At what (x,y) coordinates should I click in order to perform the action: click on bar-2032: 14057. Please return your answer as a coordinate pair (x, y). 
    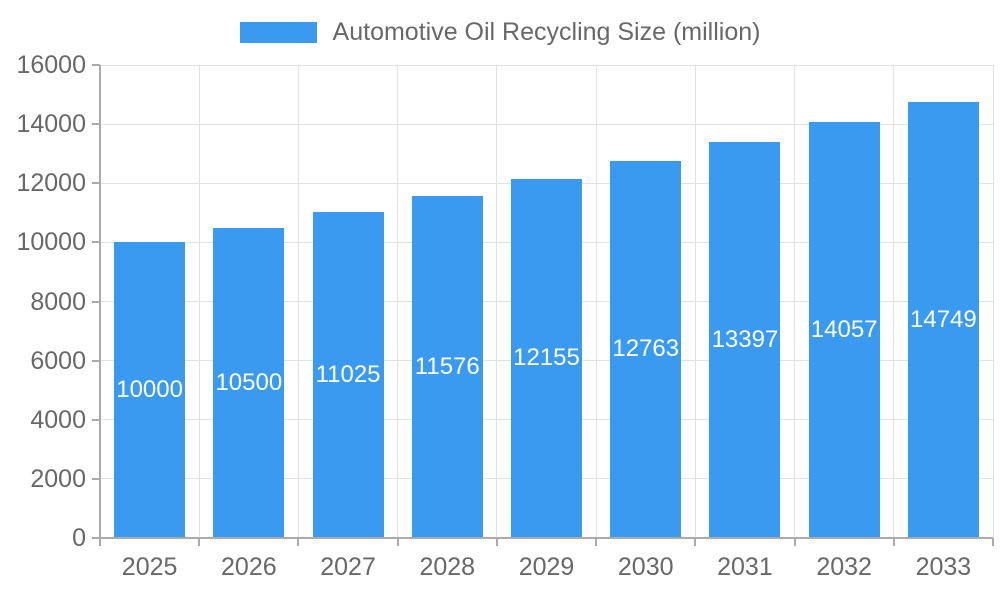
    Looking at the image, I should click on (844, 330).